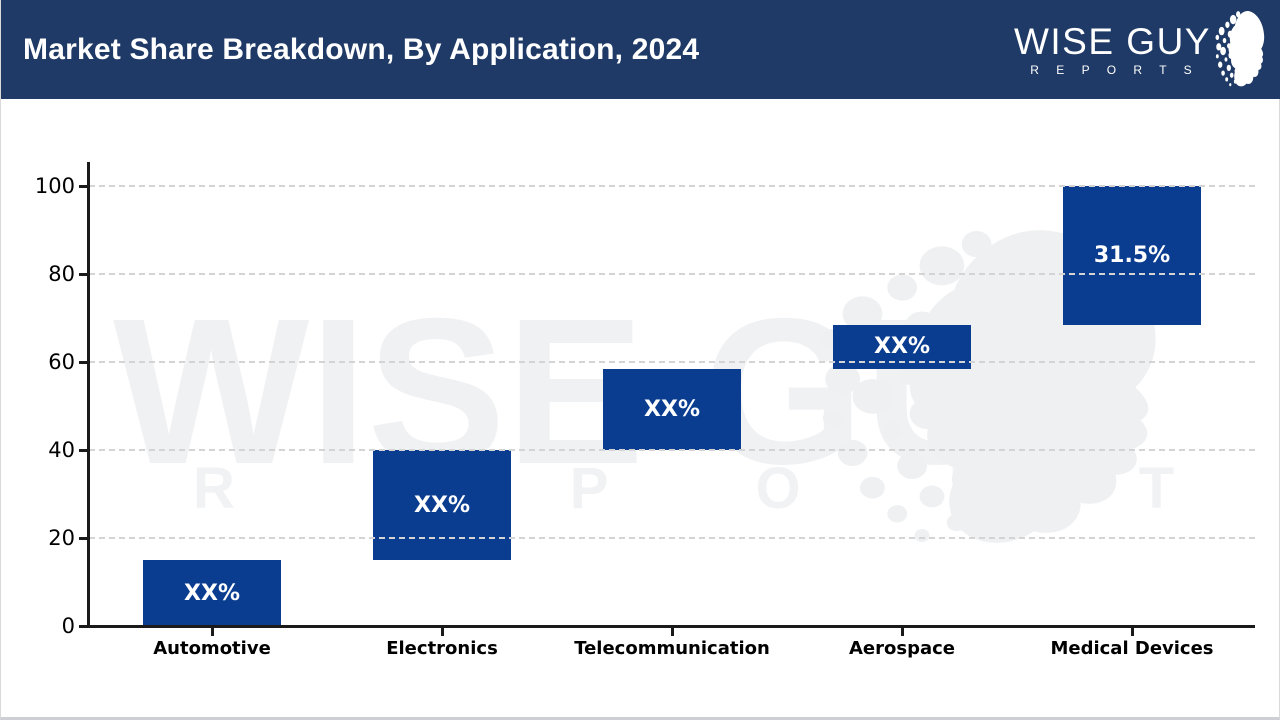 The height and width of the screenshot is (720, 1280). Describe the element at coordinates (672, 632) in the screenshot. I see `x-tick-mark-telecommunication` at that location.